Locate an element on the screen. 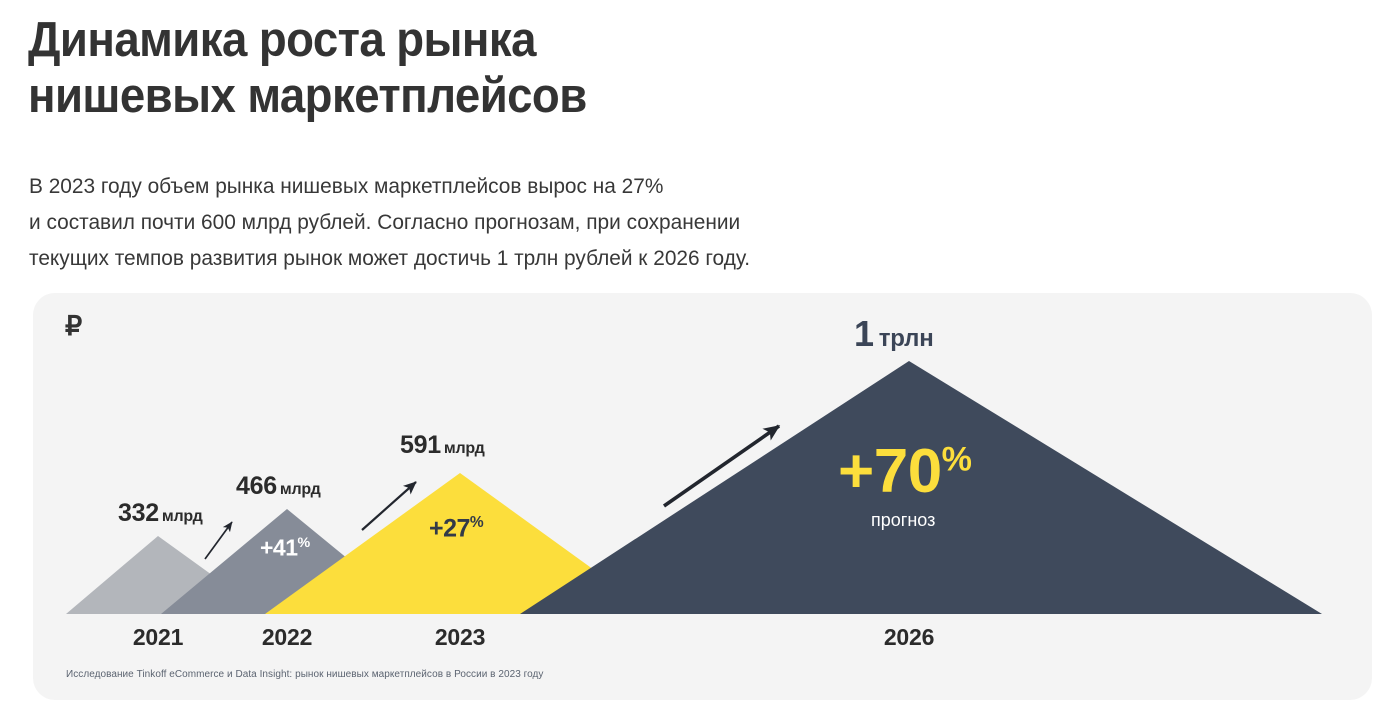 The image size is (1383, 720). peak-value-2026: 1 is located at coordinates (864, 333).